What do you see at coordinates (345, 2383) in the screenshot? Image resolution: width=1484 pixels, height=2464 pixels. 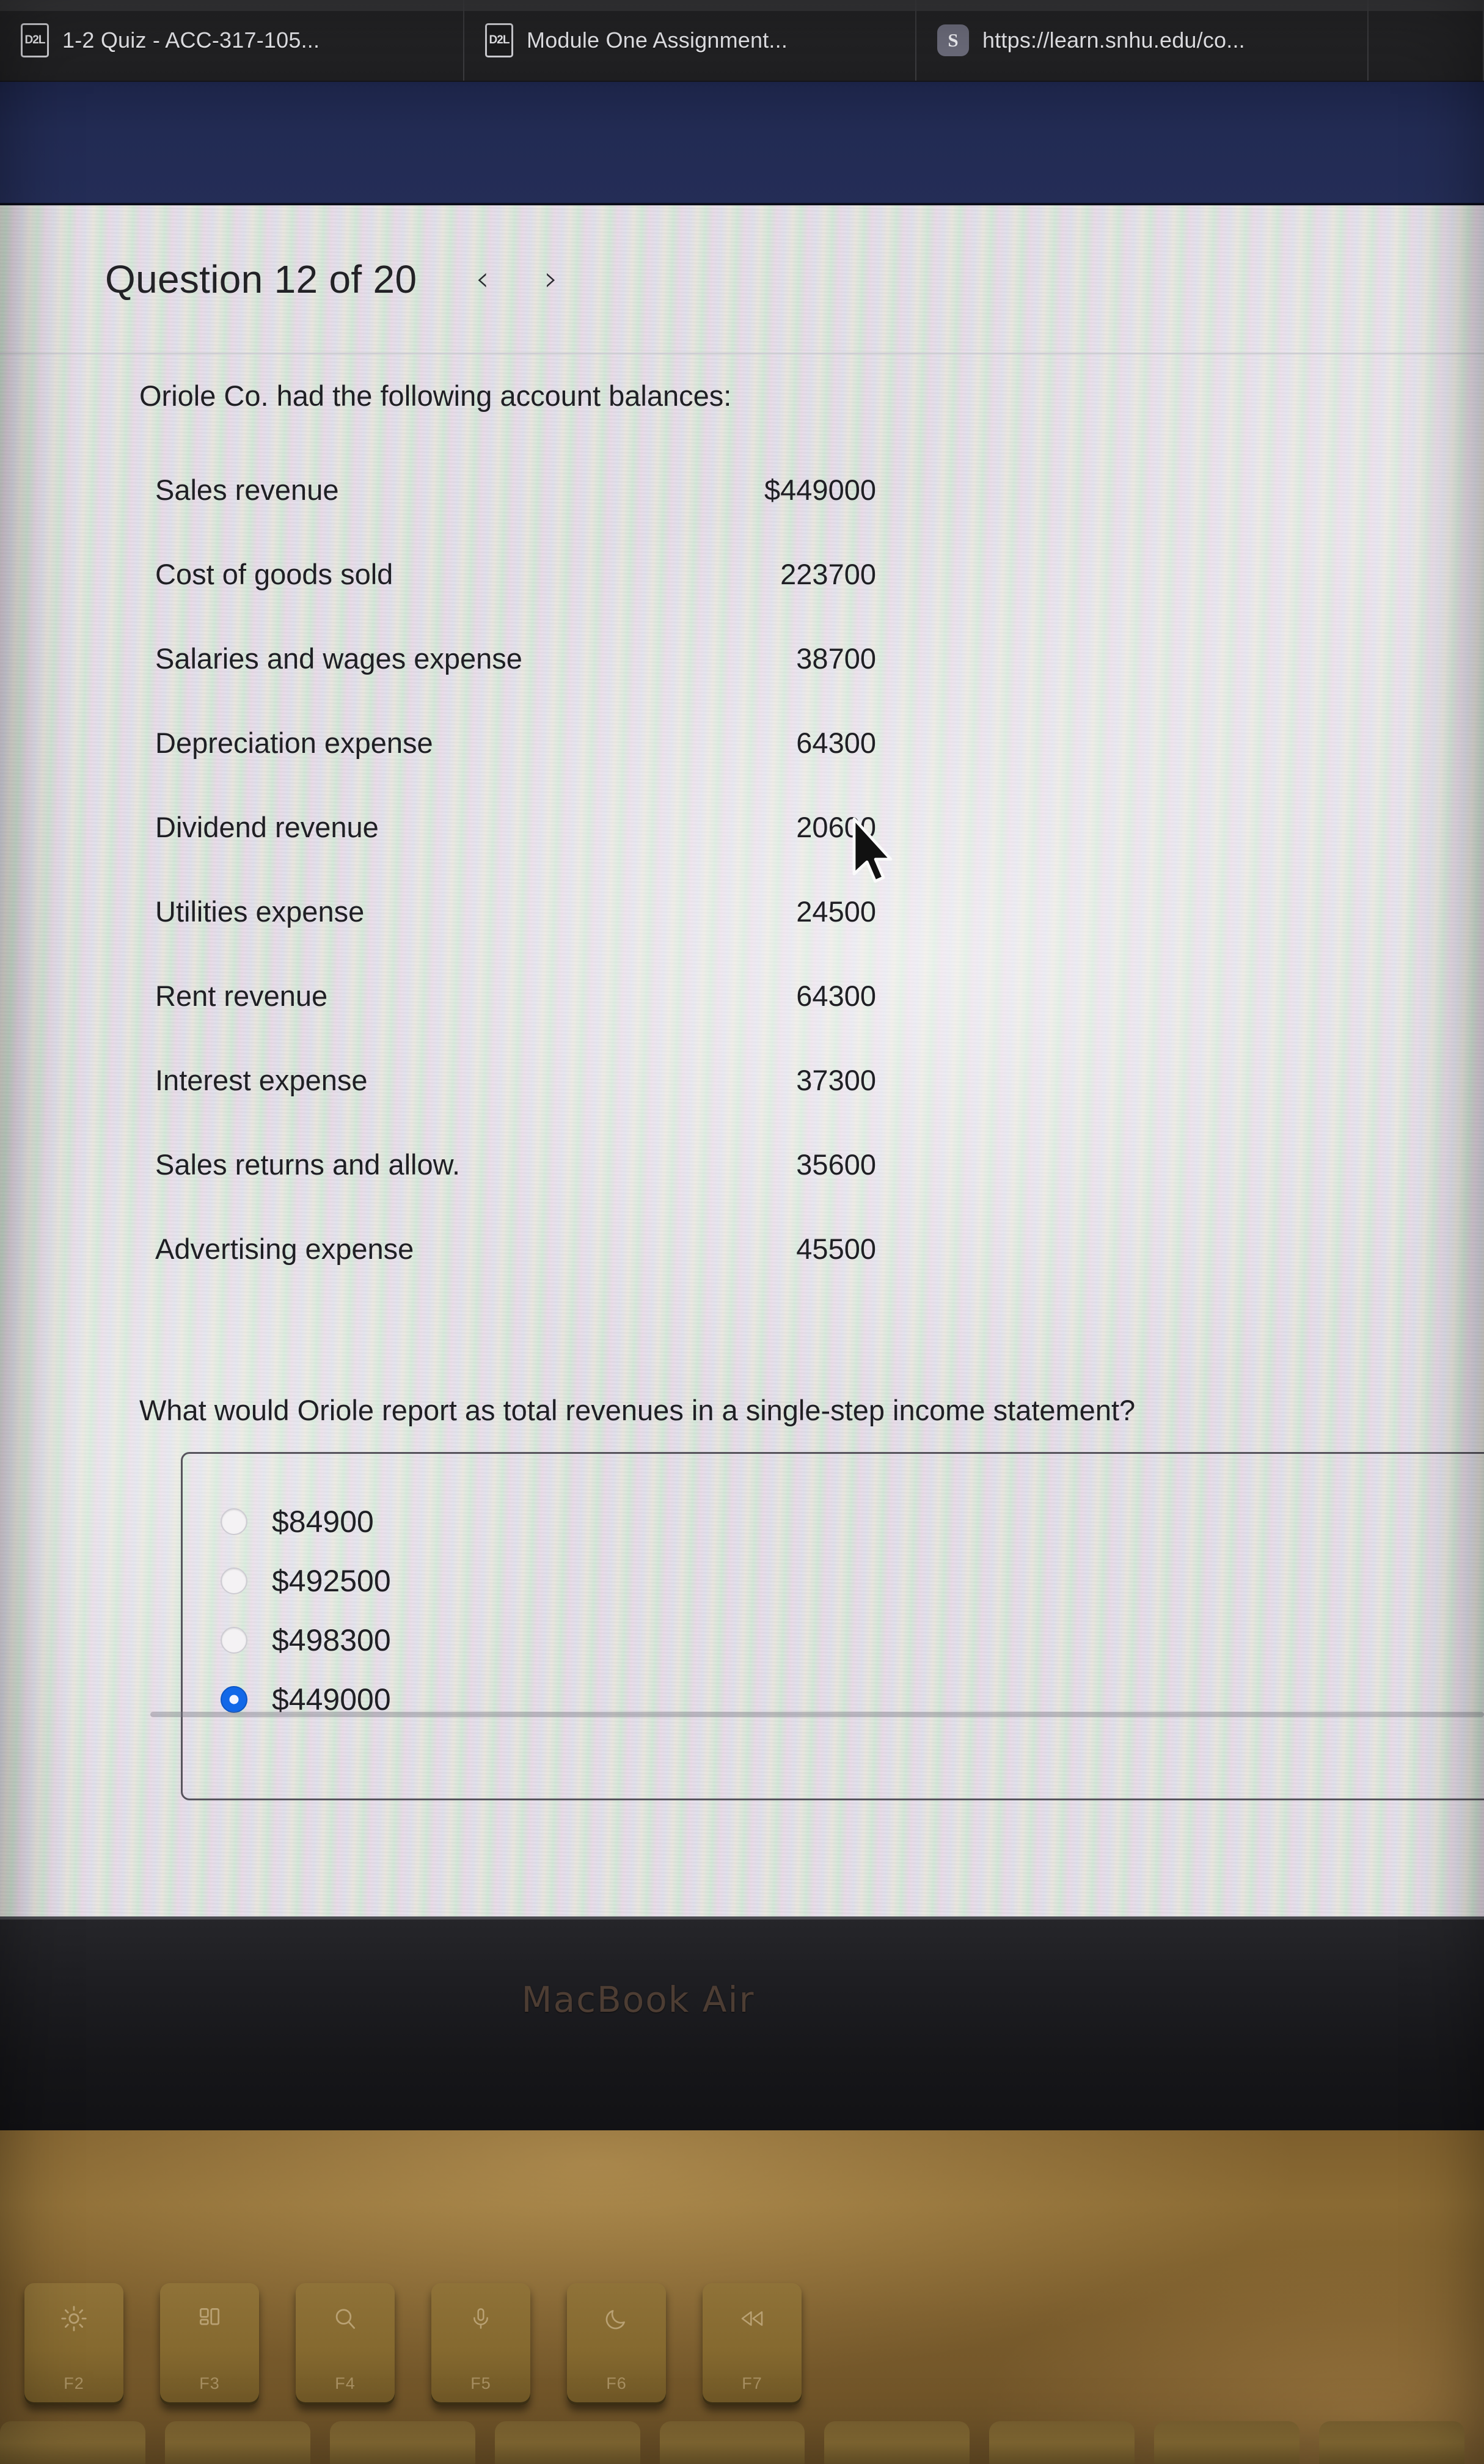 I see `key-f4-label: F4` at bounding box center [345, 2383].